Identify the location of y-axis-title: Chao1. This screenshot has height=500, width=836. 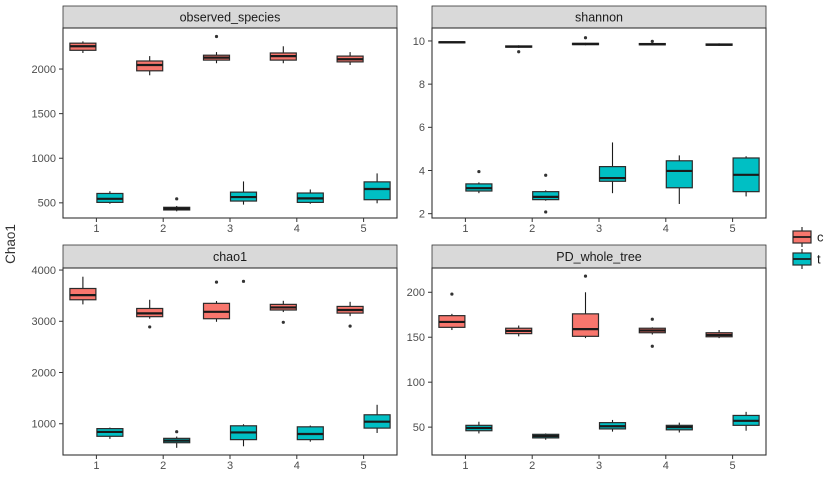
(10, 244).